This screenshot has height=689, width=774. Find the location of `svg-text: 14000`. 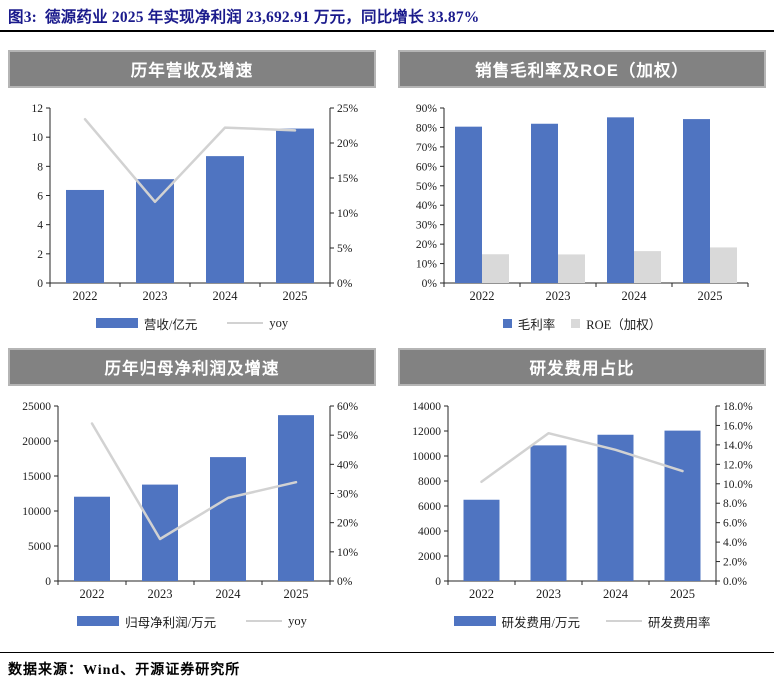

svg-text: 14000 is located at coordinates (426, 407).